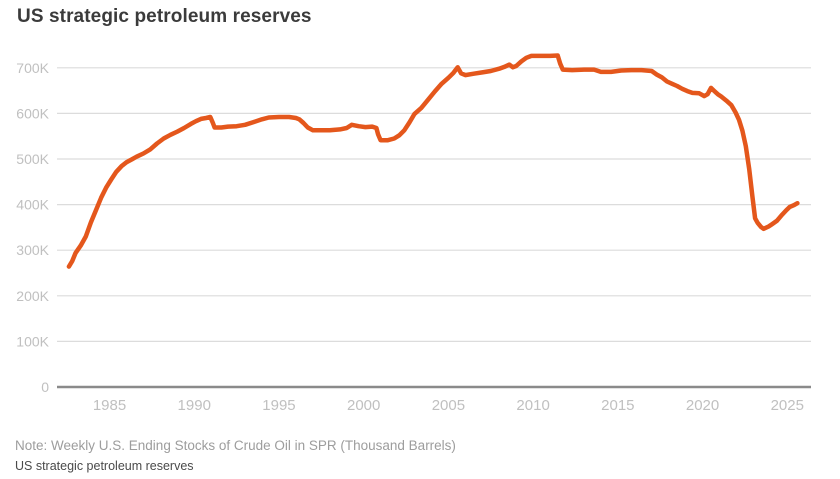 Image resolution: width=840 pixels, height=479 pixels. I want to click on y-tick-label: 200K, so click(32, 296).